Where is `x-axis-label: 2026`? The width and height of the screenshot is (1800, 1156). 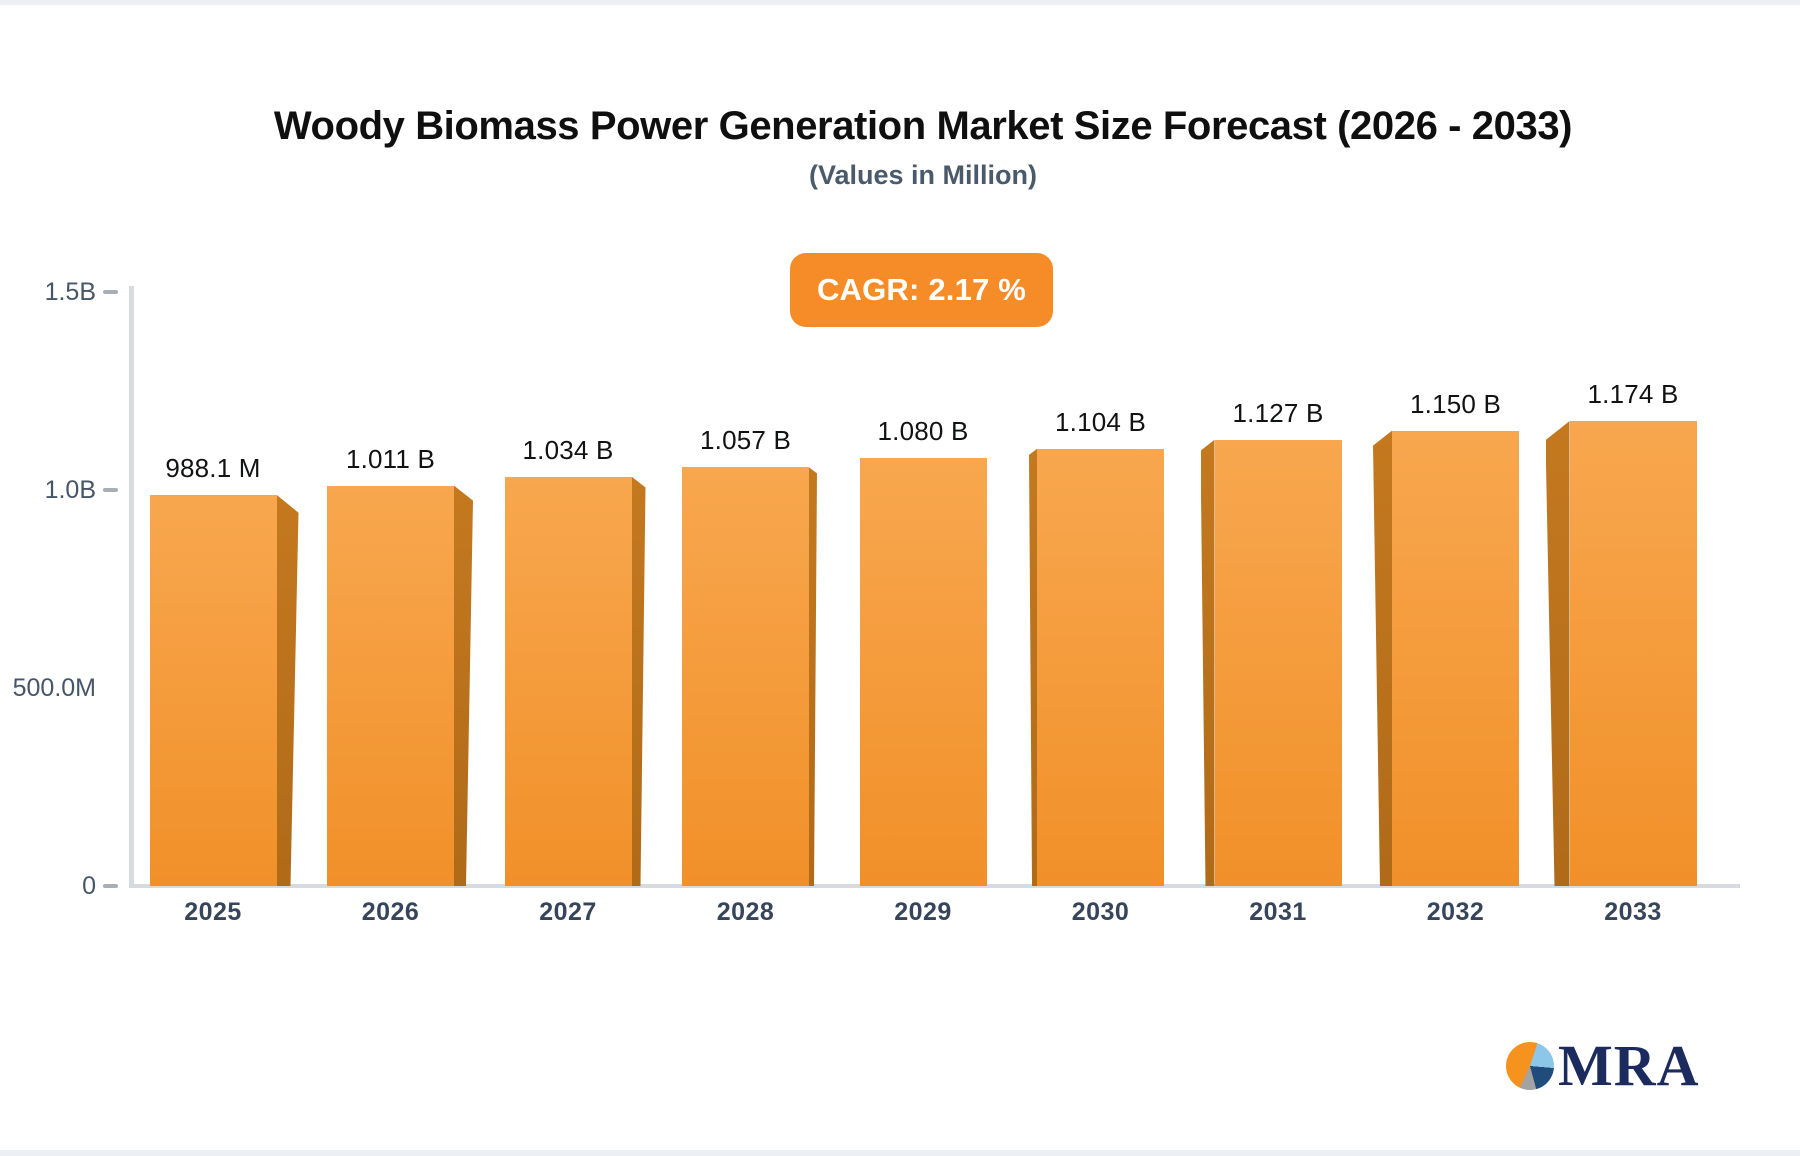 x-axis-label: 2026 is located at coordinates (390, 912).